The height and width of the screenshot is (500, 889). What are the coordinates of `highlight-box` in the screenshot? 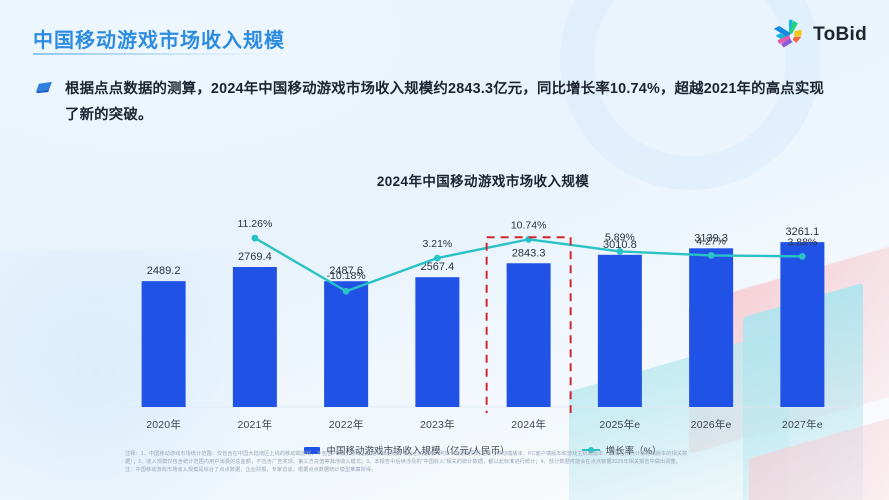 It's located at (528, 324).